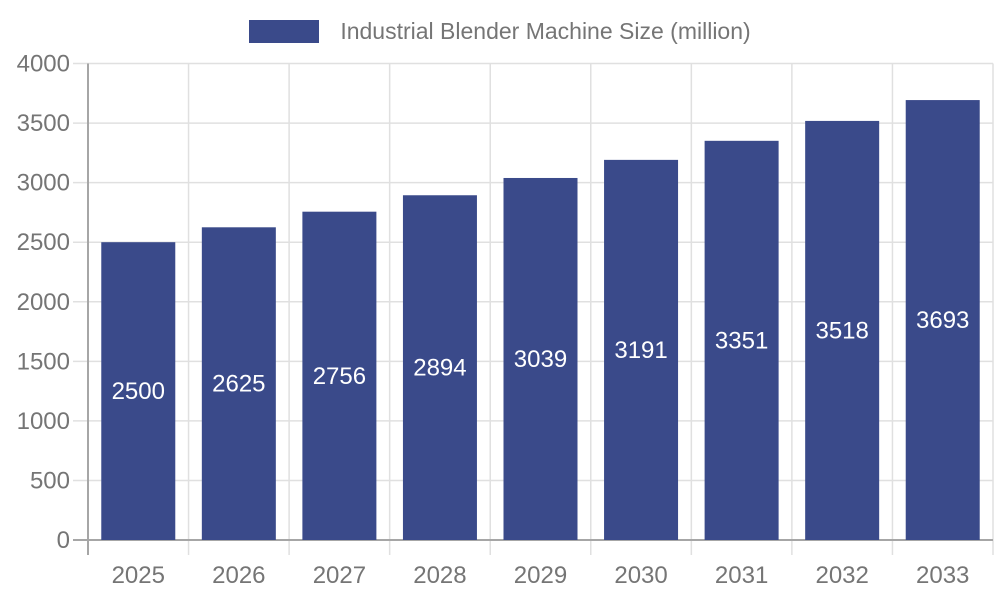 This screenshot has height=600, width=1000. What do you see at coordinates (238, 575) in the screenshot?
I see `x-axis-tick-label: 2026` at bounding box center [238, 575].